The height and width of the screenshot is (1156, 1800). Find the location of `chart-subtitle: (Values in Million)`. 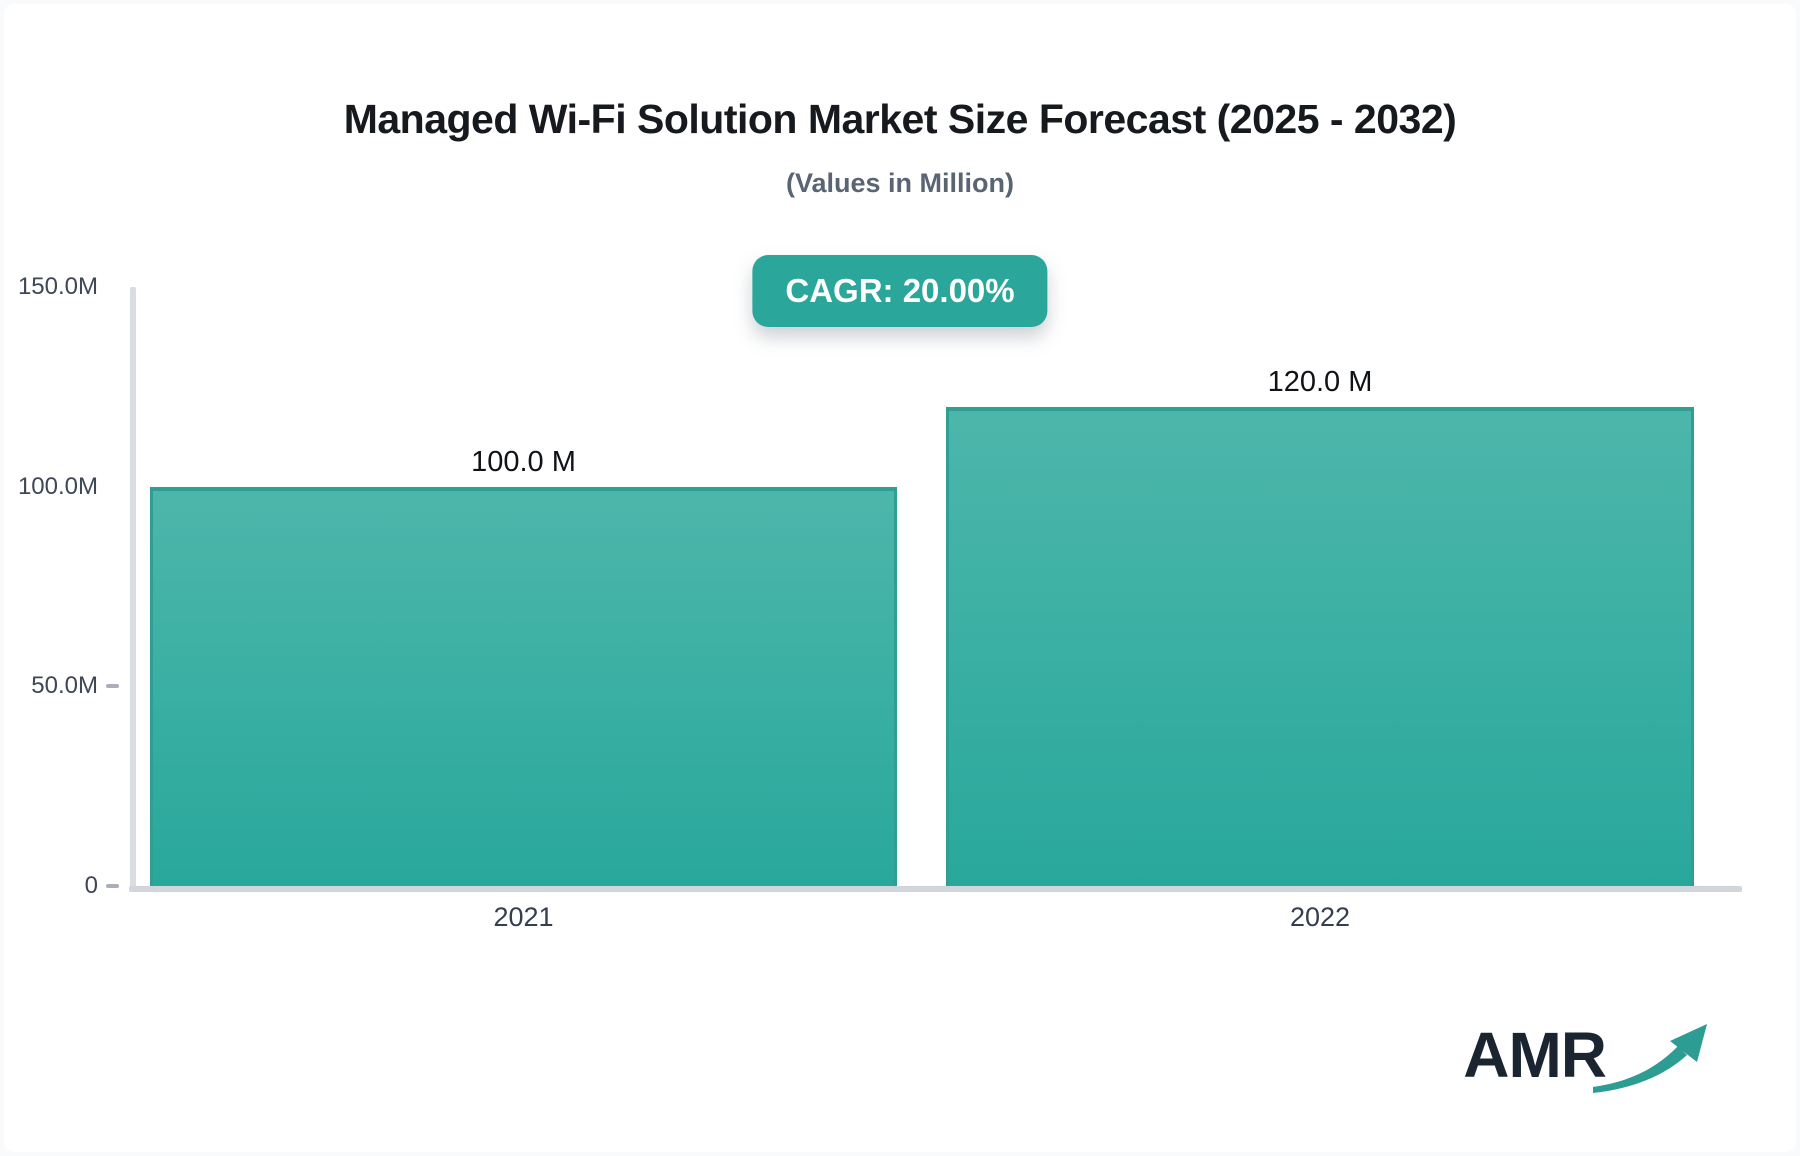

chart-subtitle: (Values in Million) is located at coordinates (900, 183).